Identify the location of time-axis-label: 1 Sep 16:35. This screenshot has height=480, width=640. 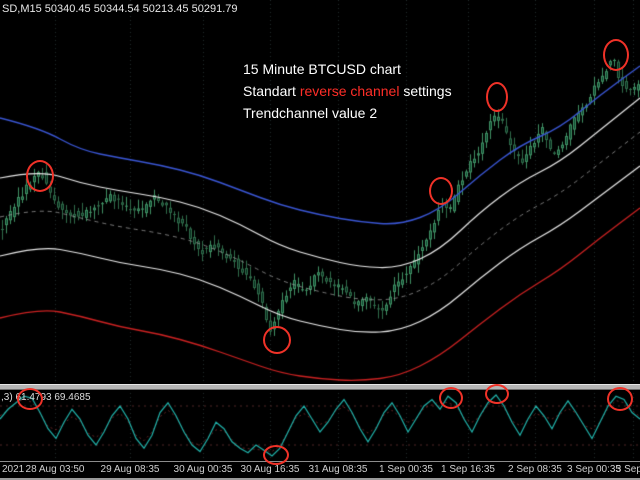
(468, 469).